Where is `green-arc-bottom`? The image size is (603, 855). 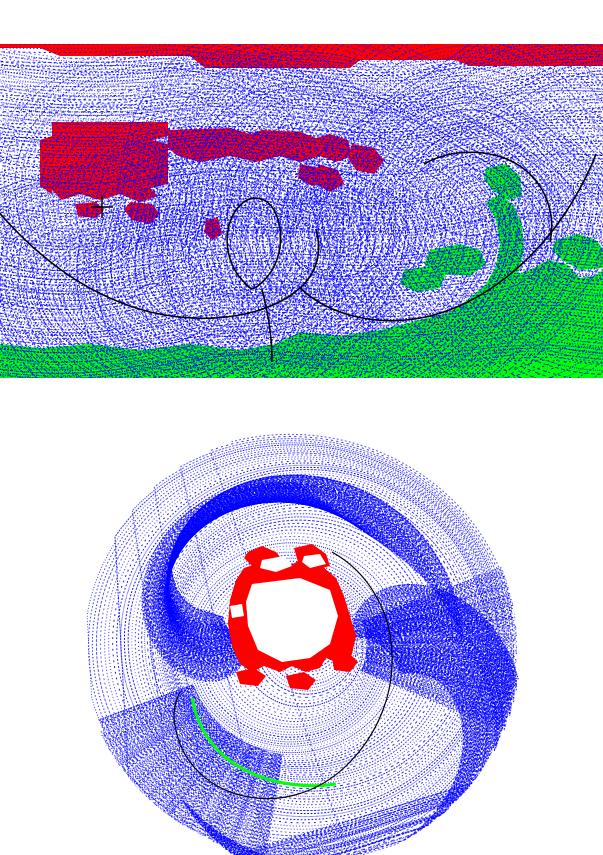 green-arc-bottom is located at coordinates (263, 742).